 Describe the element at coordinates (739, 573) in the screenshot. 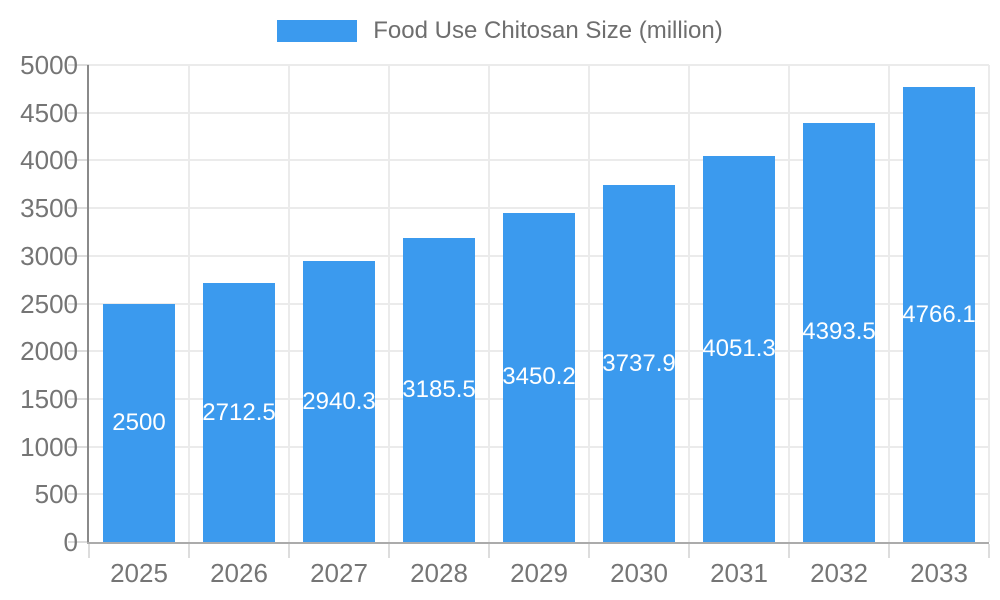

I see `x-axis-label: 2031` at that location.